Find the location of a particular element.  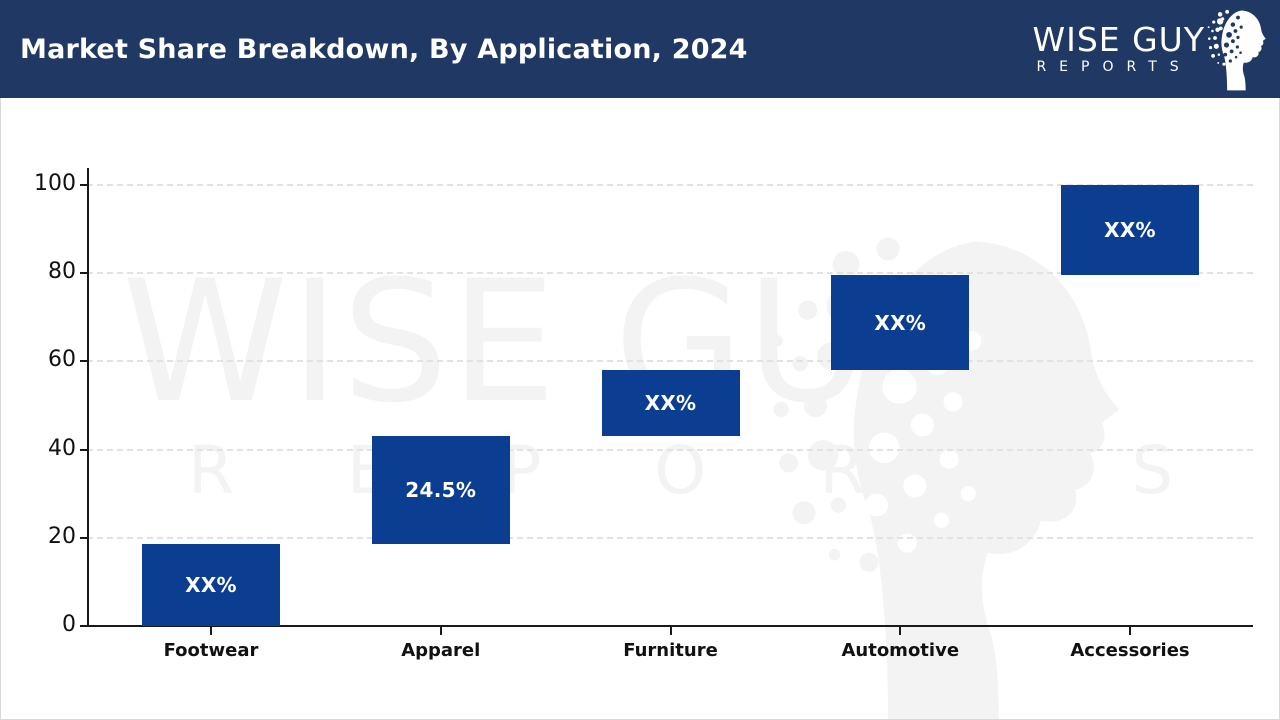

brand-name: WISE GUY is located at coordinates (1118, 40).